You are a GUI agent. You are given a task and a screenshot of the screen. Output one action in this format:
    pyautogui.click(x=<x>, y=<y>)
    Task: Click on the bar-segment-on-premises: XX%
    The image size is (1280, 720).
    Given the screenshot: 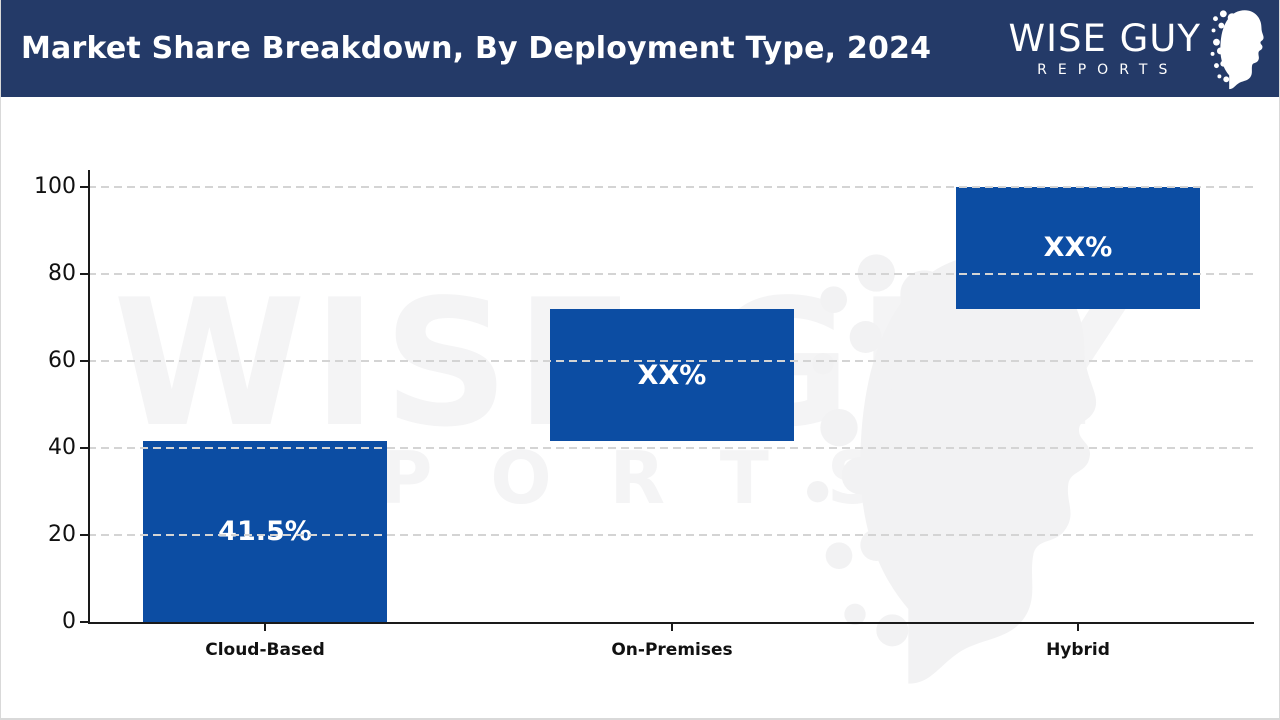 What is the action you would take?
    pyautogui.click(x=672, y=375)
    